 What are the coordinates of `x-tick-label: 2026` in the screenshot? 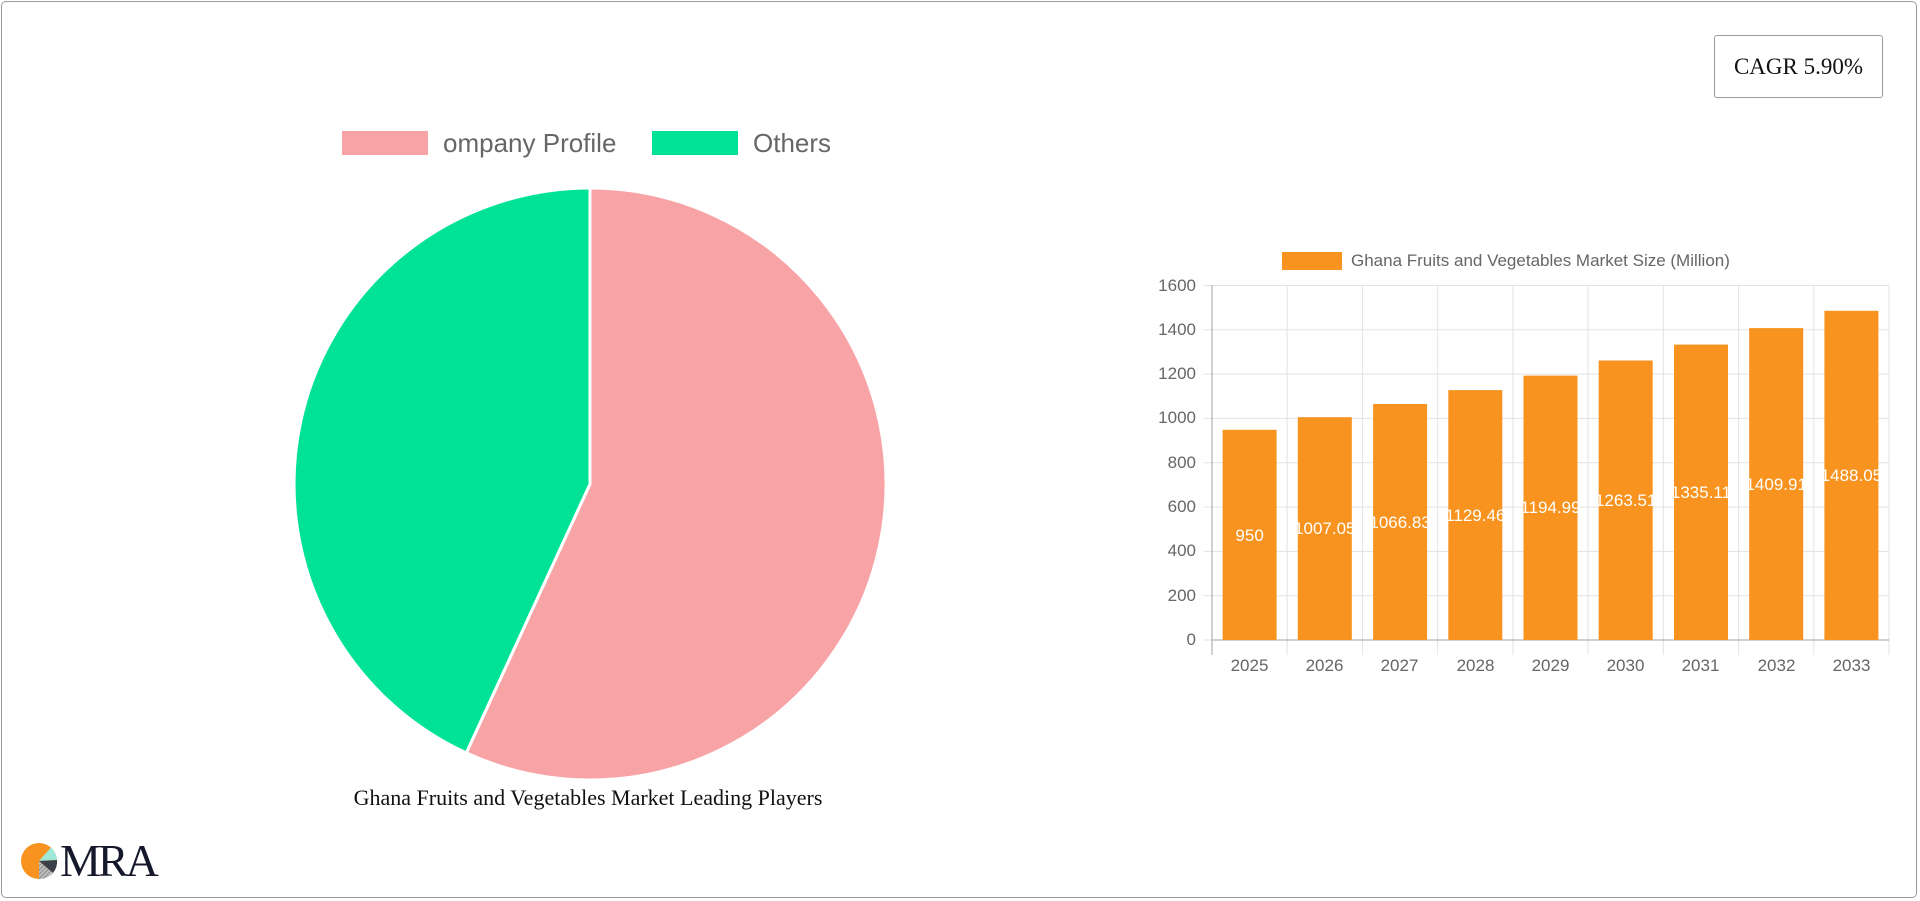 It's located at (1324, 665).